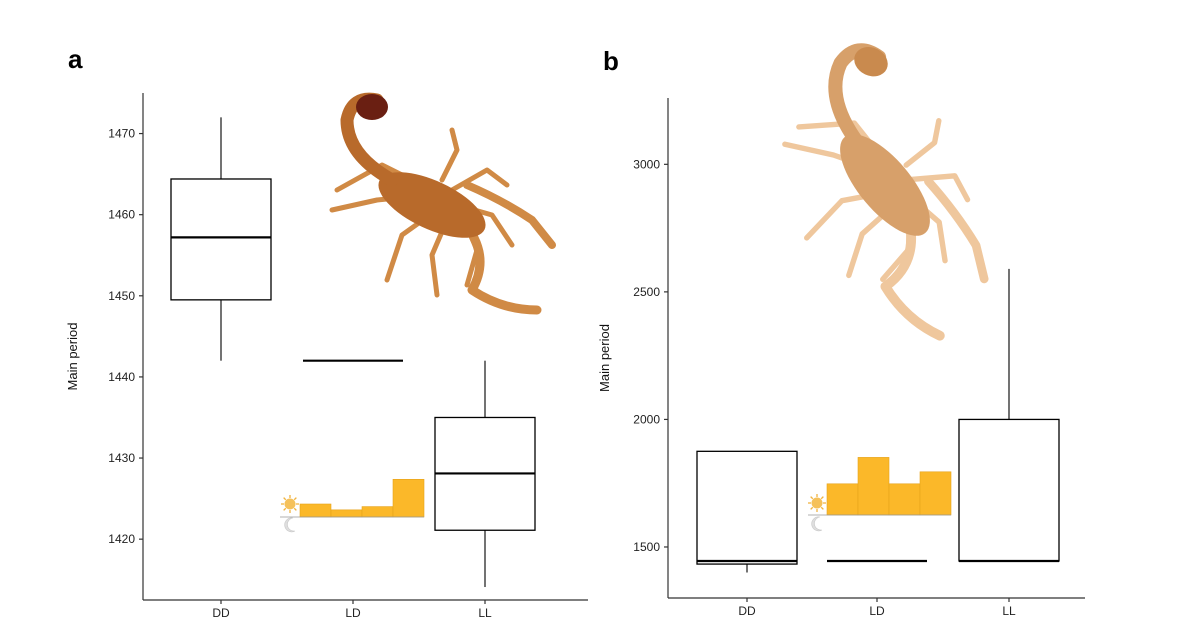 This screenshot has width=1200, height=630. What do you see at coordinates (121, 539) in the screenshot?
I see `y-tick-label: 1420` at bounding box center [121, 539].